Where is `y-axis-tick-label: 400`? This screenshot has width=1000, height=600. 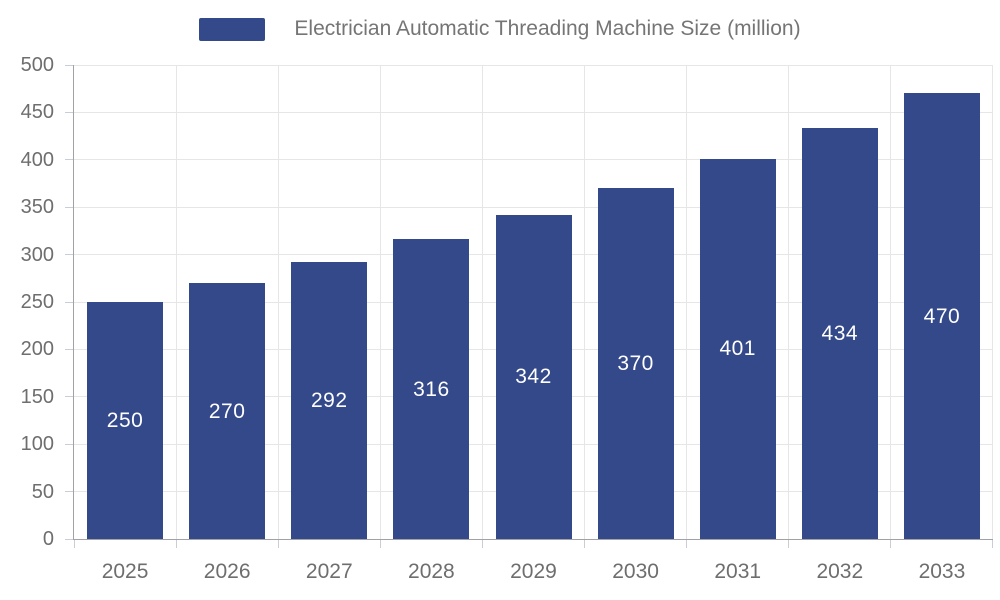
y-axis-tick-label: 400 is located at coordinates (37, 159).